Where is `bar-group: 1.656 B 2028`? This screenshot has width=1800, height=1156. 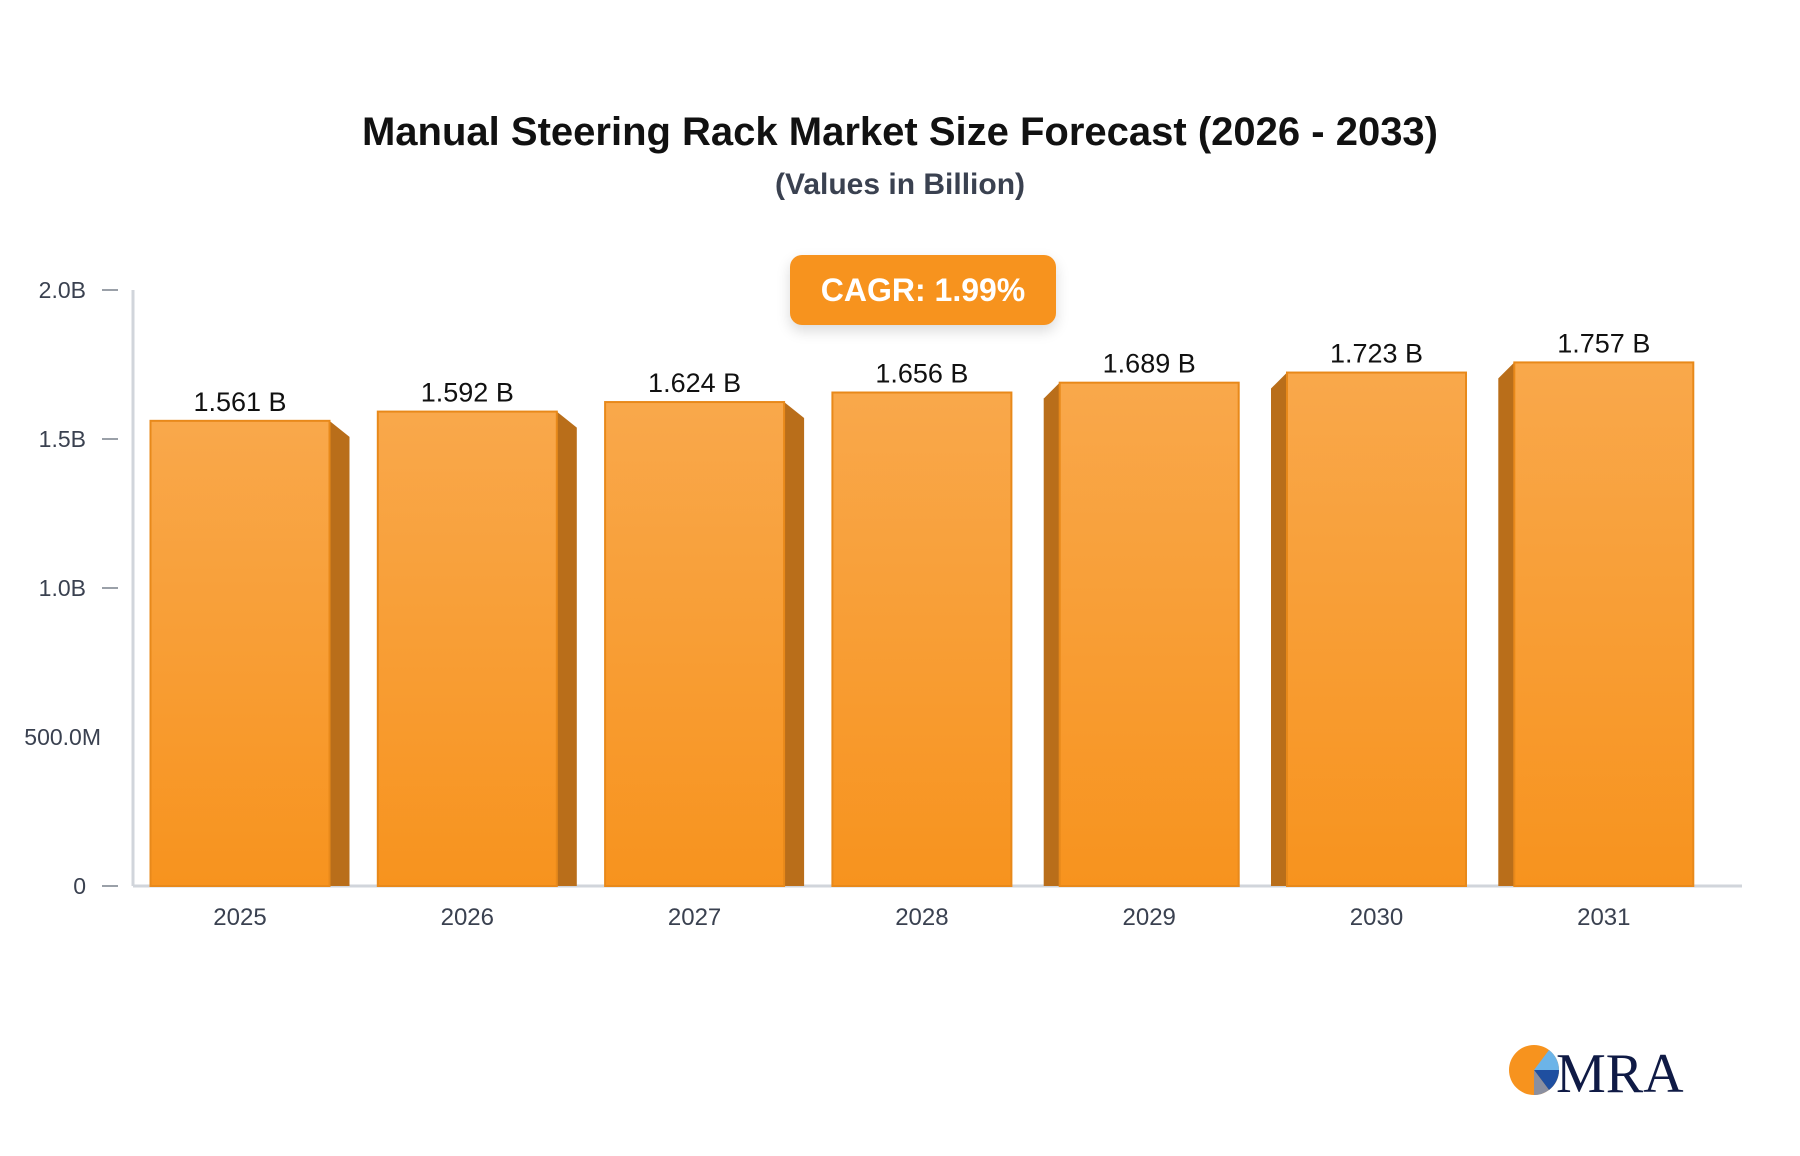
bar-group: 1.656 B 2028 is located at coordinates (922, 645).